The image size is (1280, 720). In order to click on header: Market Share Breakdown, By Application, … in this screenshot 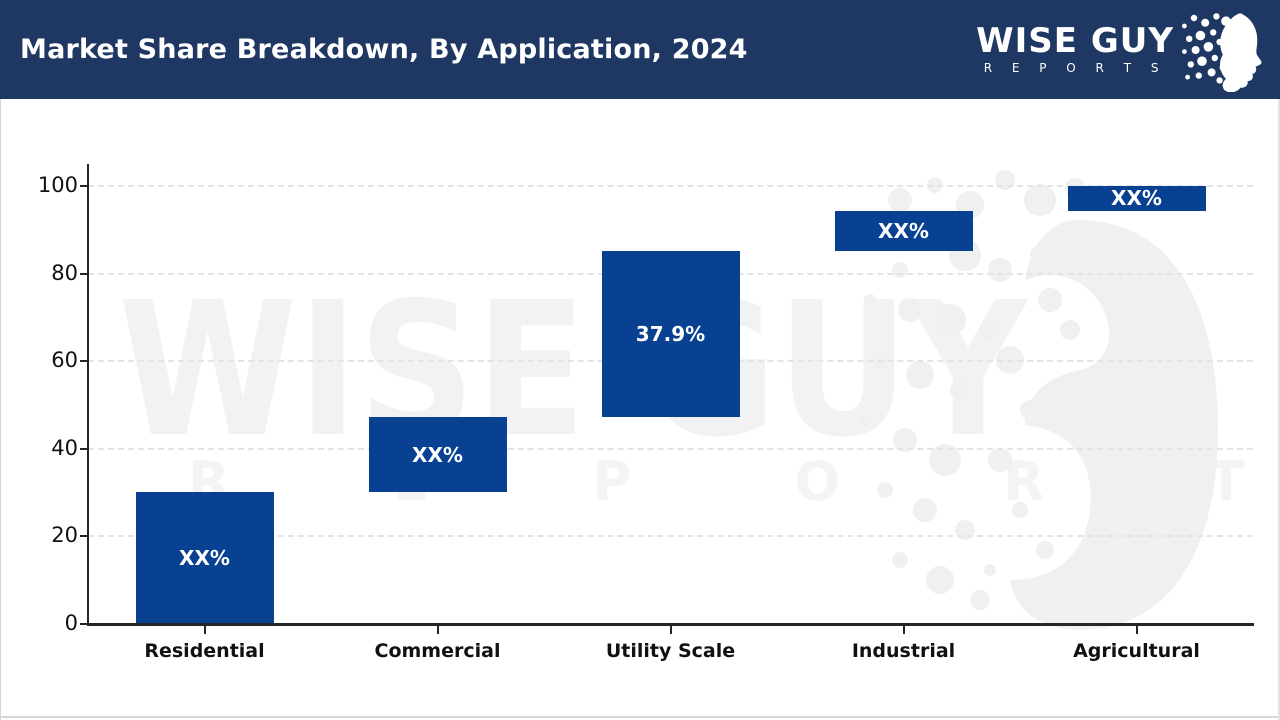, I will do `click(640, 49)`.